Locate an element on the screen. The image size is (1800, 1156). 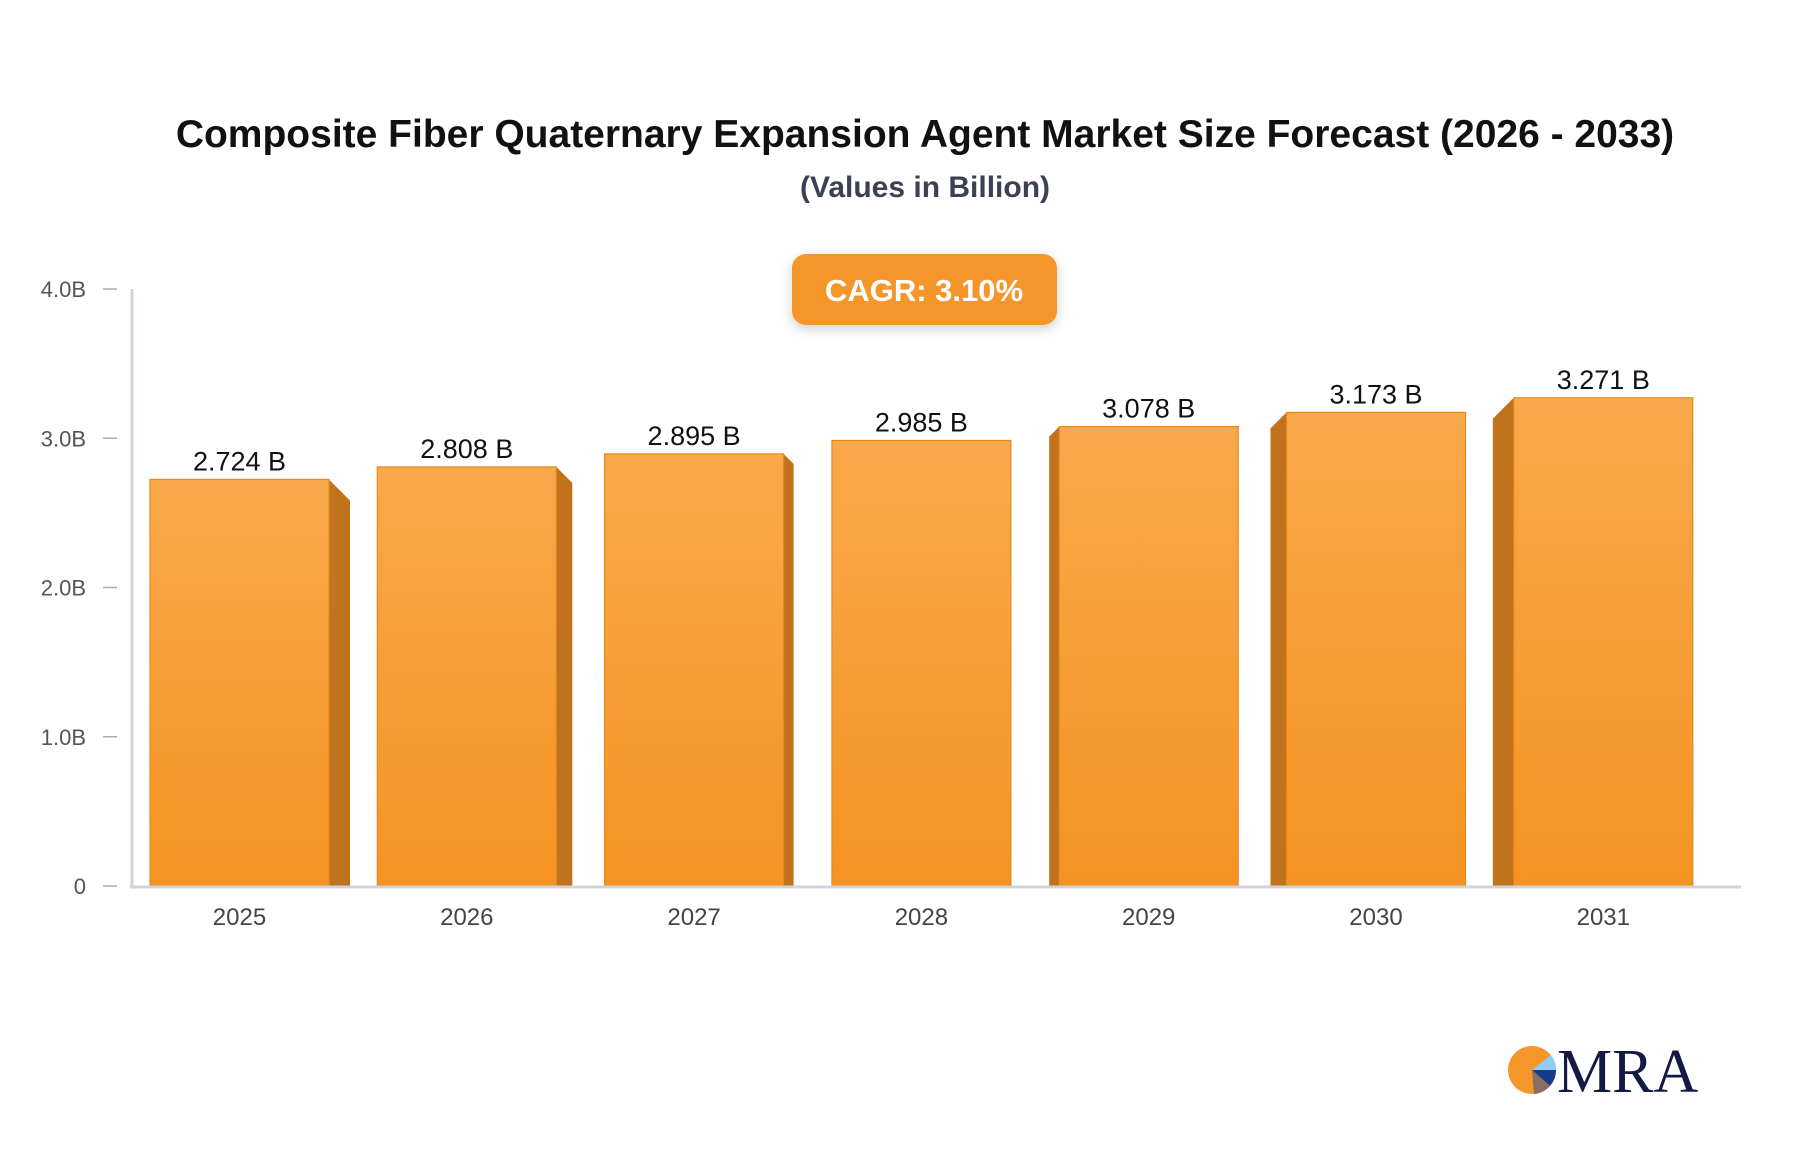
y-tick-label: 1.0B is located at coordinates (63, 737).